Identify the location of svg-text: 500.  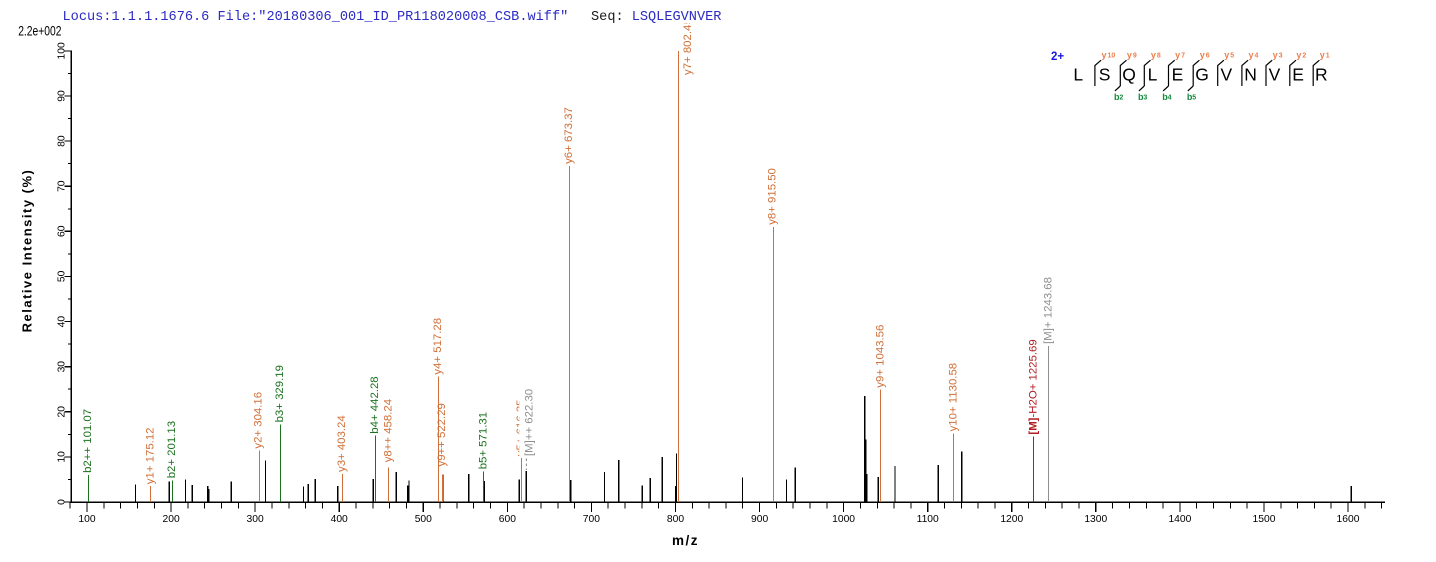
(423, 519).